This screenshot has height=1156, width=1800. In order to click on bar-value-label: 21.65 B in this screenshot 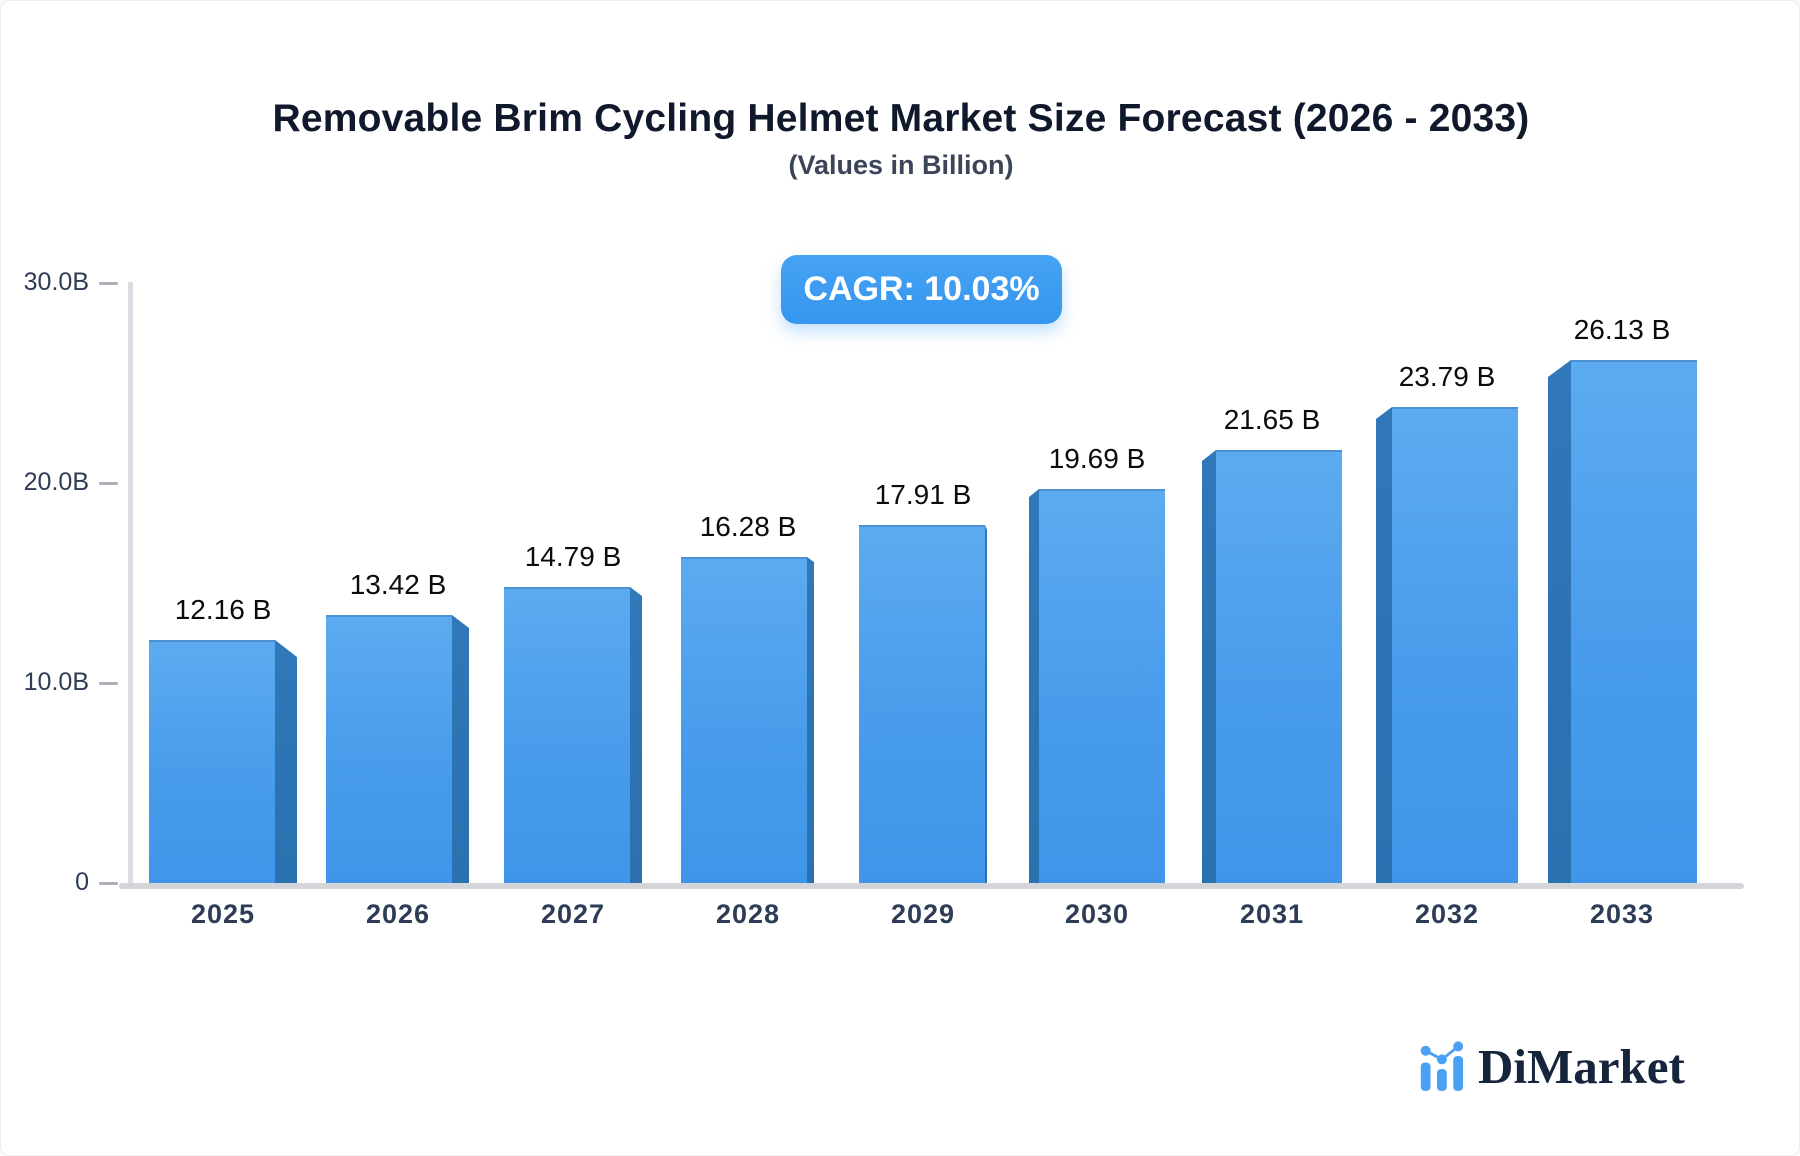, I will do `click(1272, 419)`.